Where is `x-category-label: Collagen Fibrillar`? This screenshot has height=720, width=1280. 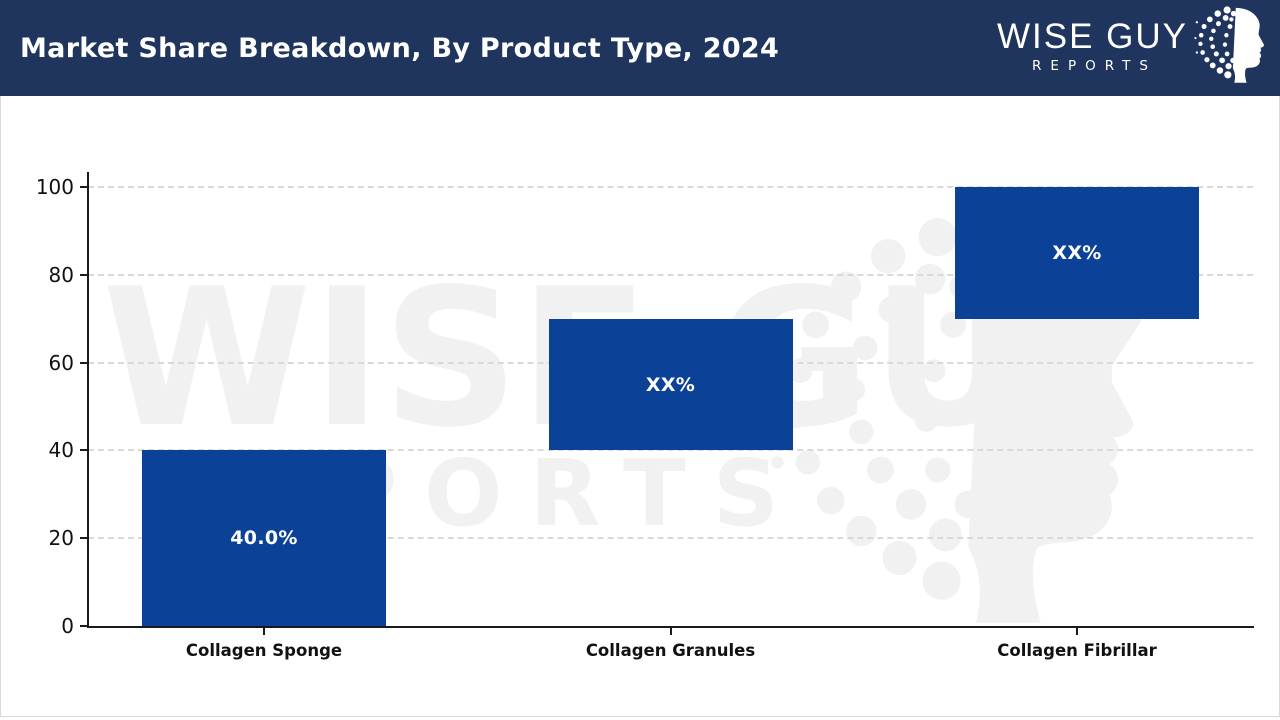 x-category-label: Collagen Fibrillar is located at coordinates (1077, 650).